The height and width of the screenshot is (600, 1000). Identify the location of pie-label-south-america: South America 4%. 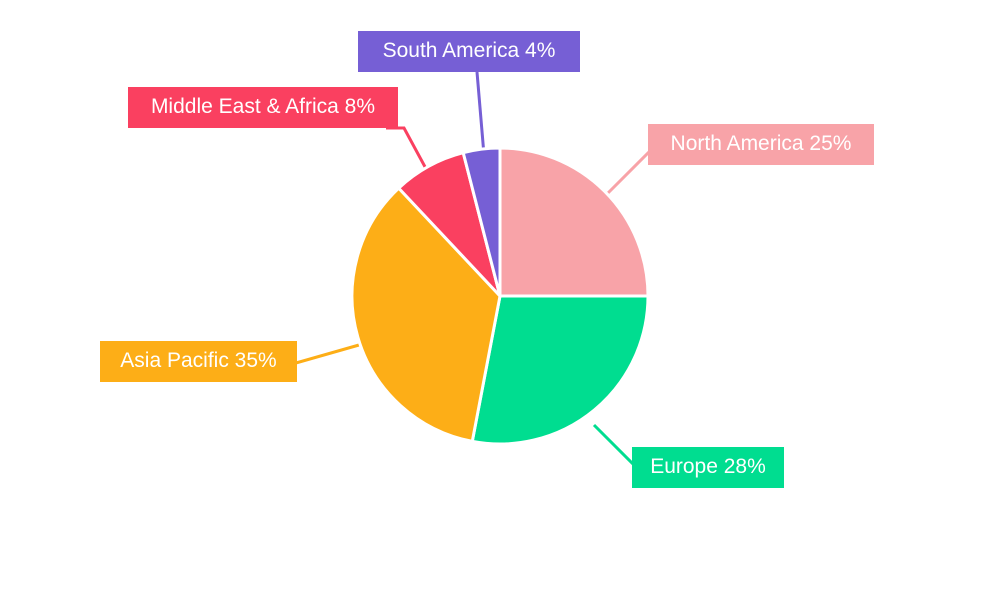
(469, 51).